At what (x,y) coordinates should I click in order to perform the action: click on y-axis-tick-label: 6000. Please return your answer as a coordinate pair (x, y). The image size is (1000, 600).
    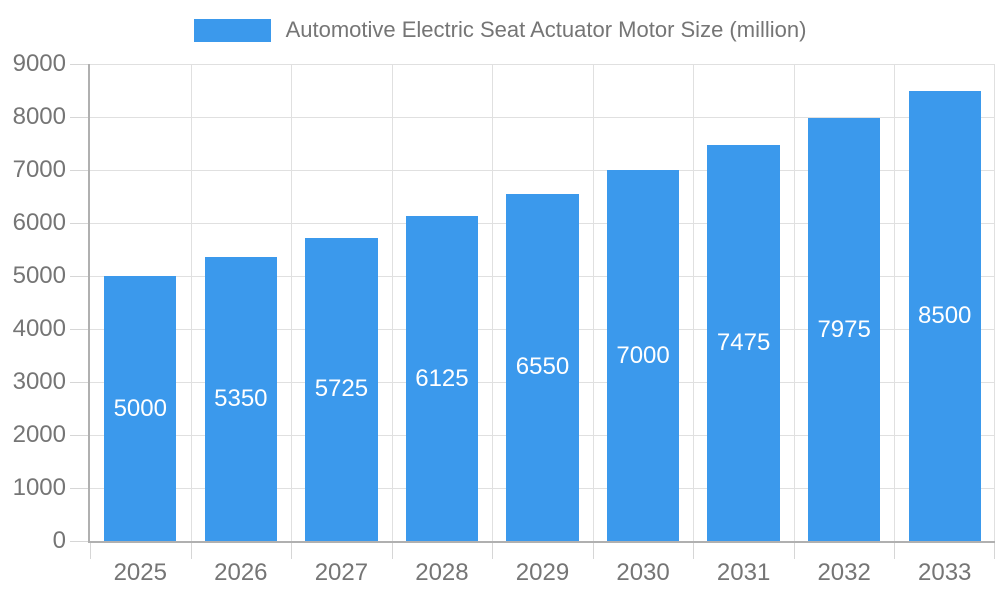
    Looking at the image, I should click on (39, 222).